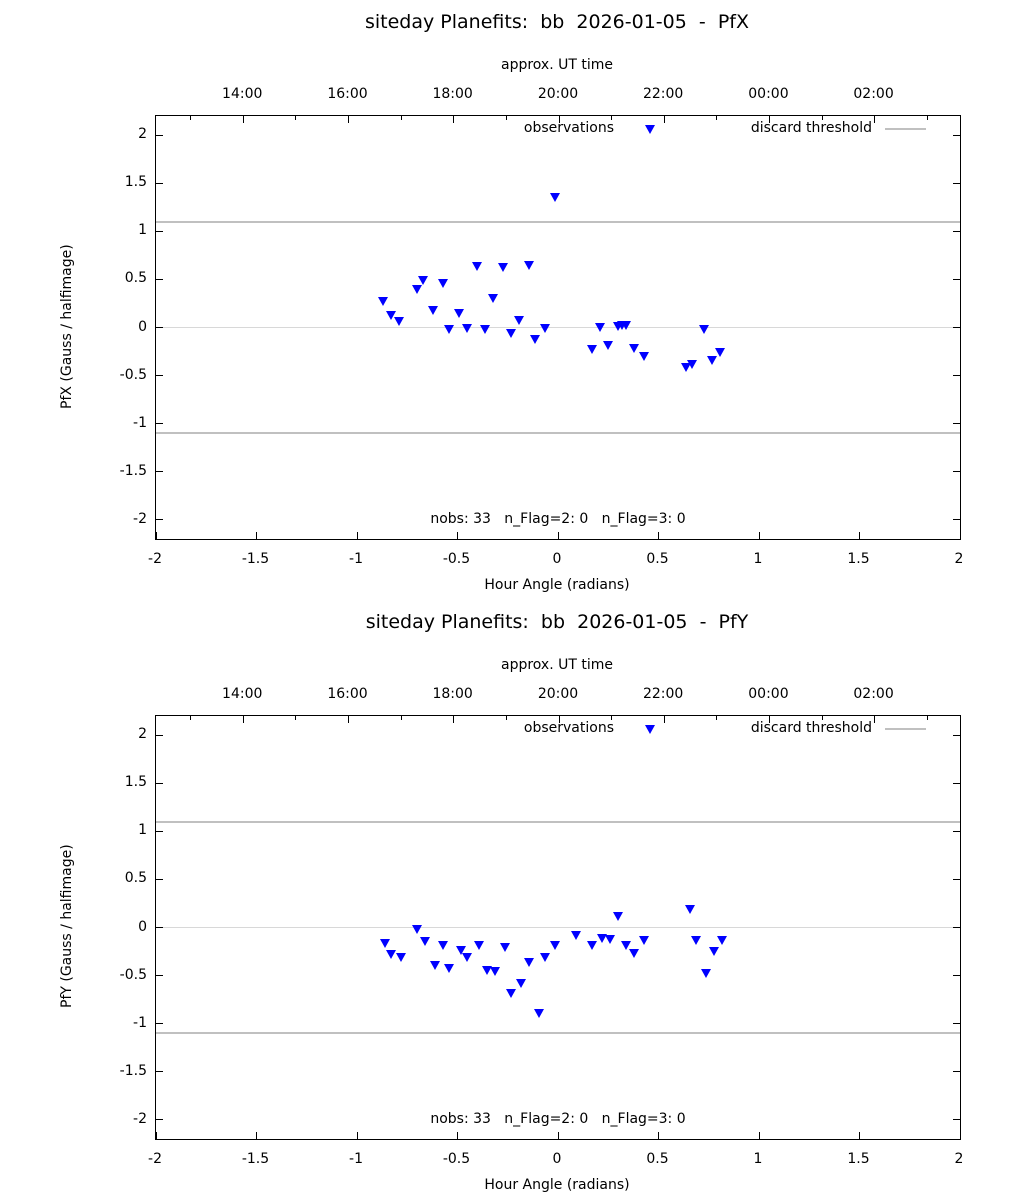 The width and height of the screenshot is (1024, 1200). Describe the element at coordinates (959, 559) in the screenshot. I see `x-tick-label: 2` at that location.